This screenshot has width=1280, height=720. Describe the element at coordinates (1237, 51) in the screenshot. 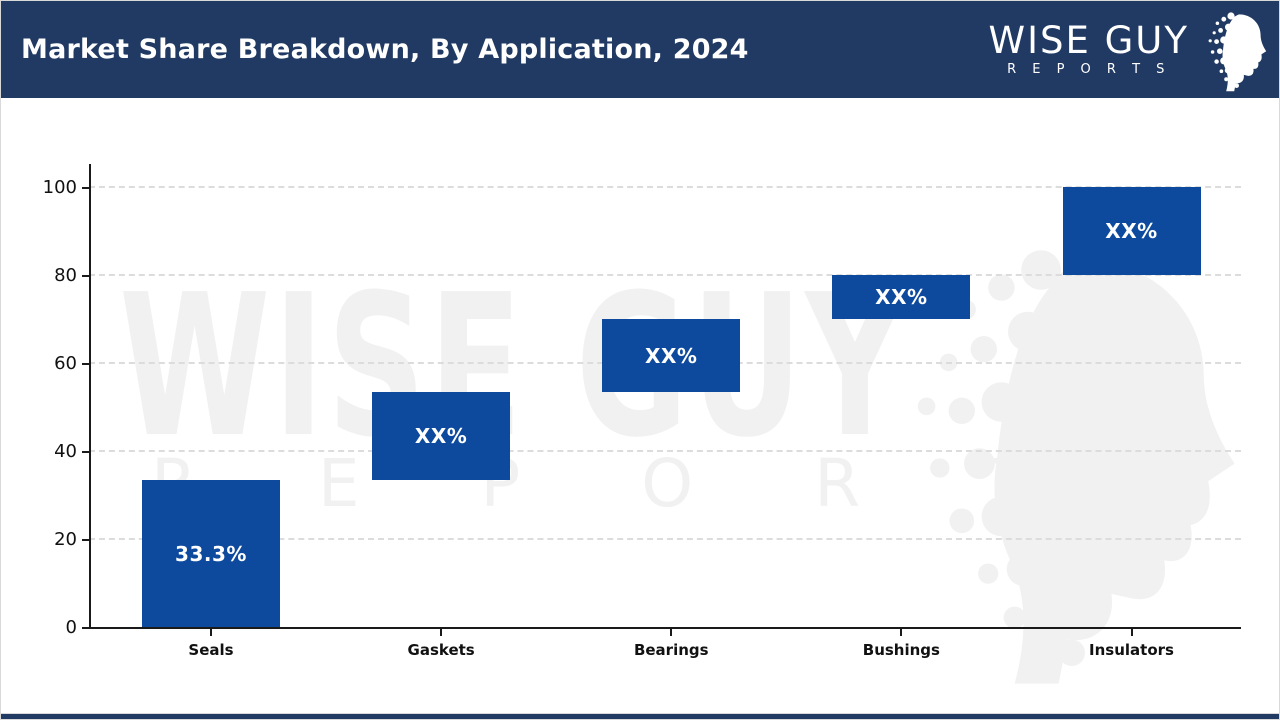

I see `brand-head-icon` at that location.